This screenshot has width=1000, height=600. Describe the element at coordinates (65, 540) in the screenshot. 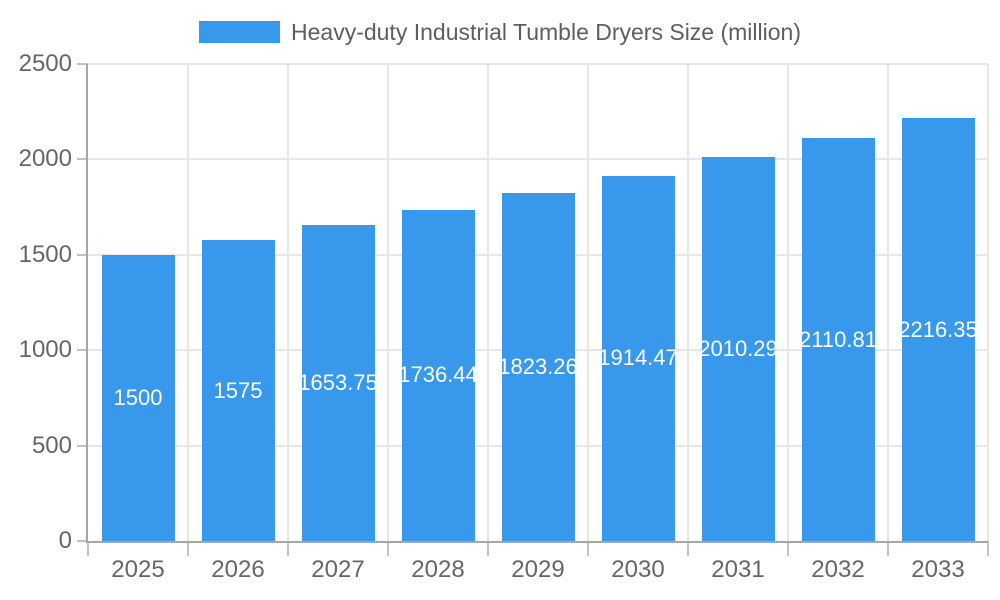

I see `y-axis-label: 0` at that location.